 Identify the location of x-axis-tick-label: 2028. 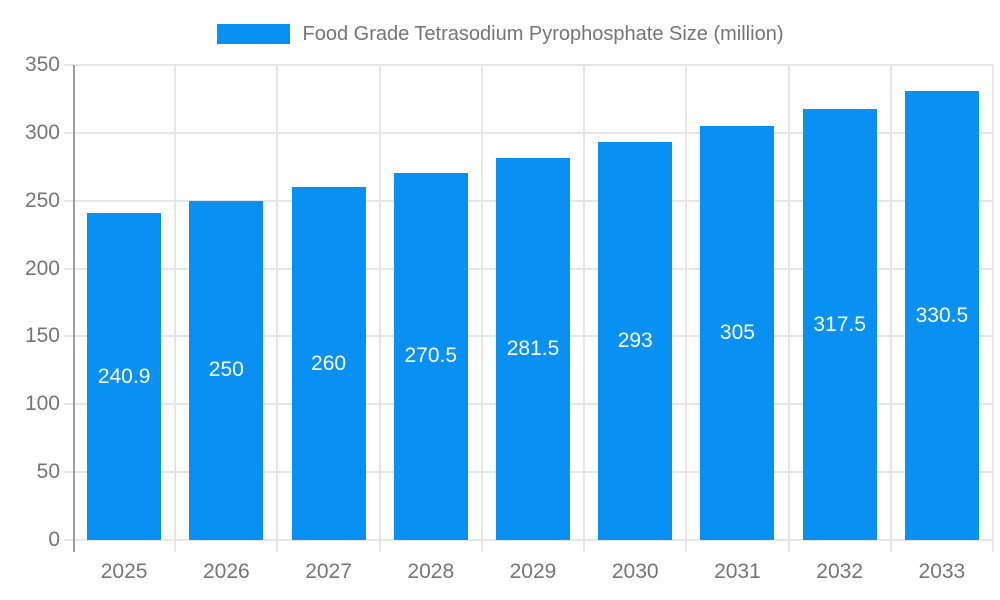
(431, 571).